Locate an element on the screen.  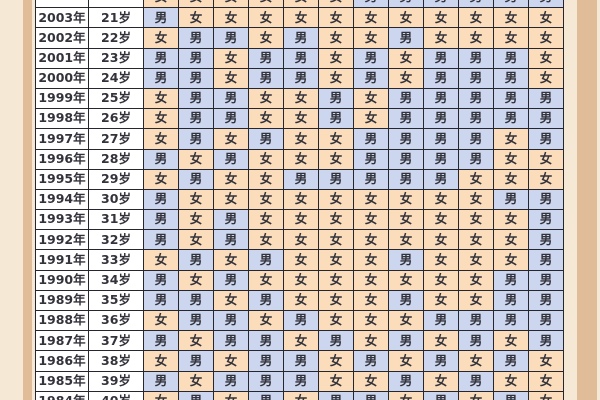
year-cell: 1995年 is located at coordinates (62, 179).